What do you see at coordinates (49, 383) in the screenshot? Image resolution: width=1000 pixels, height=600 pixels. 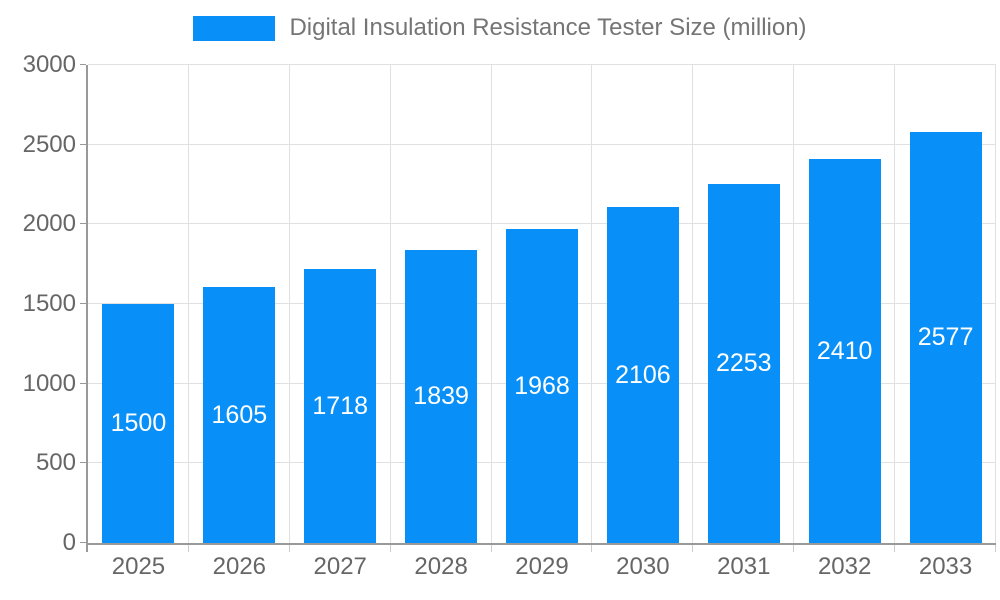 I see `y-tick-label: 1000` at bounding box center [49, 383].